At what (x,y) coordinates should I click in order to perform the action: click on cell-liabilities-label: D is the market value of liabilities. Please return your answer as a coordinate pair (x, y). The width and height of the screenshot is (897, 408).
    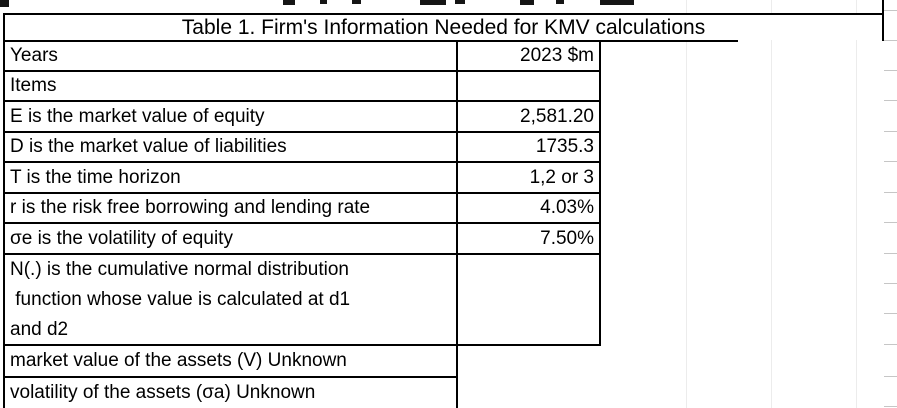
    Looking at the image, I should click on (148, 146).